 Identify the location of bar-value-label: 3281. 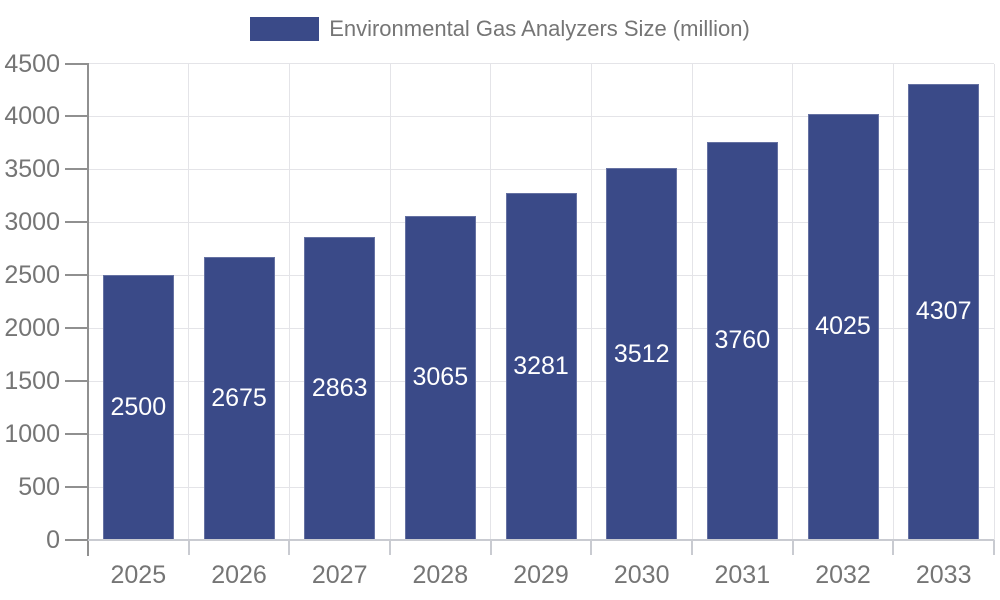
(541, 365).